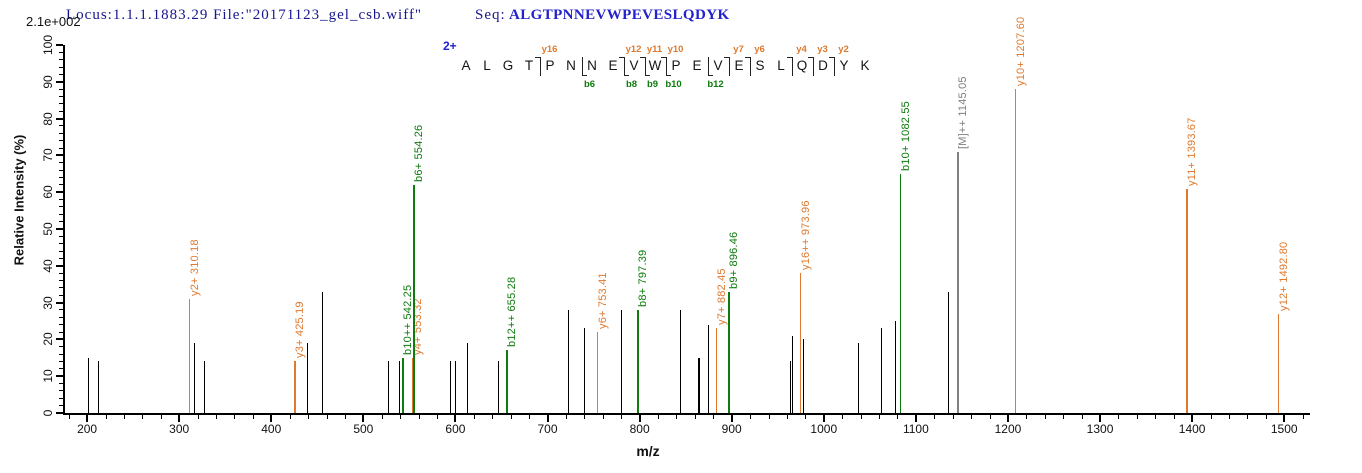 This screenshot has height=473, width=1362. I want to click on peak-label: b9+ 896.46, so click(734, 260).